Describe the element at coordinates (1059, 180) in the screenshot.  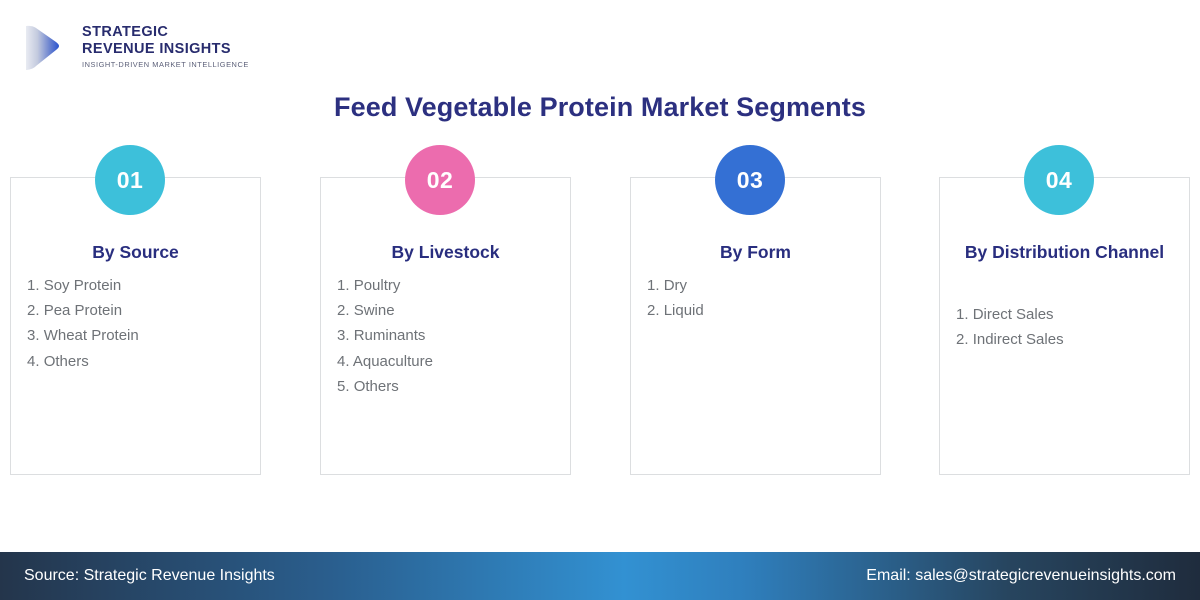
I see `segment-badge-04: 04` at that location.